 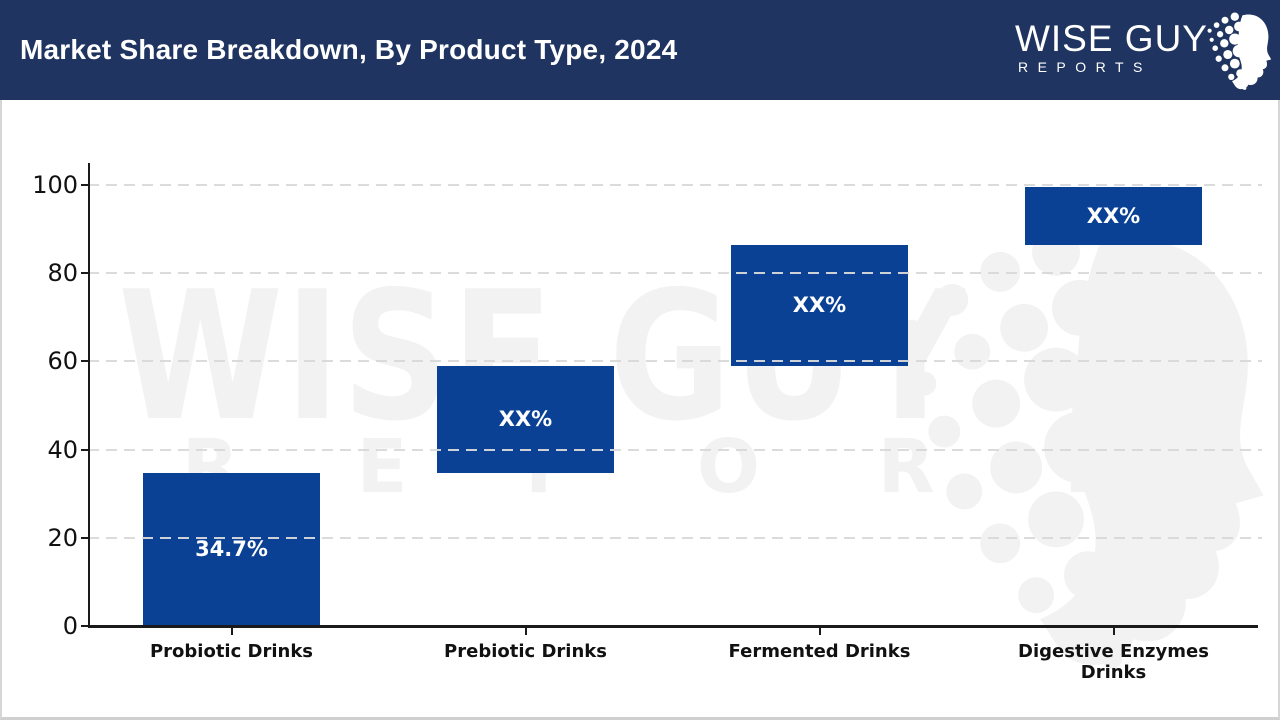 What do you see at coordinates (1239, 51) in the screenshot?
I see `dotted-face-icon` at bounding box center [1239, 51].